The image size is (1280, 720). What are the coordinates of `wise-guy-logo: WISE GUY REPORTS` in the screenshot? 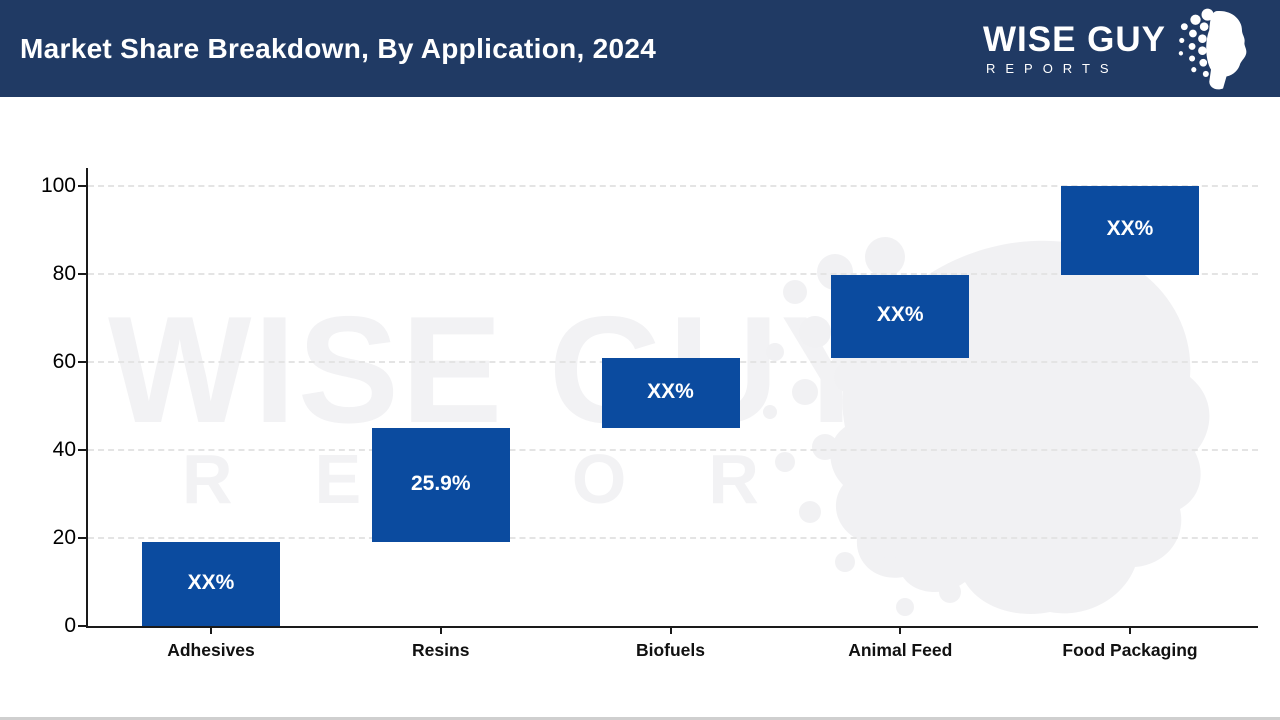 It's located at (1118, 49).